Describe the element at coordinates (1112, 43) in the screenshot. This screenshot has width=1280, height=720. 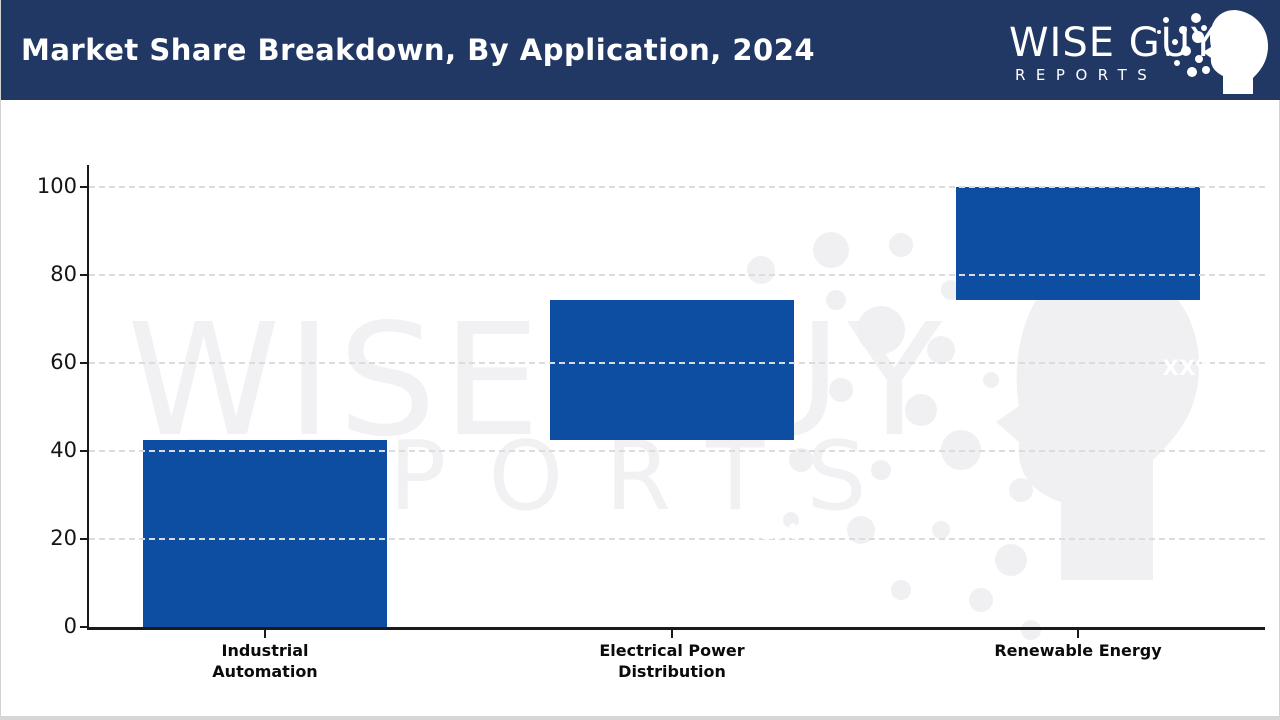
I see `logo-wordmark: WISE GUY` at that location.